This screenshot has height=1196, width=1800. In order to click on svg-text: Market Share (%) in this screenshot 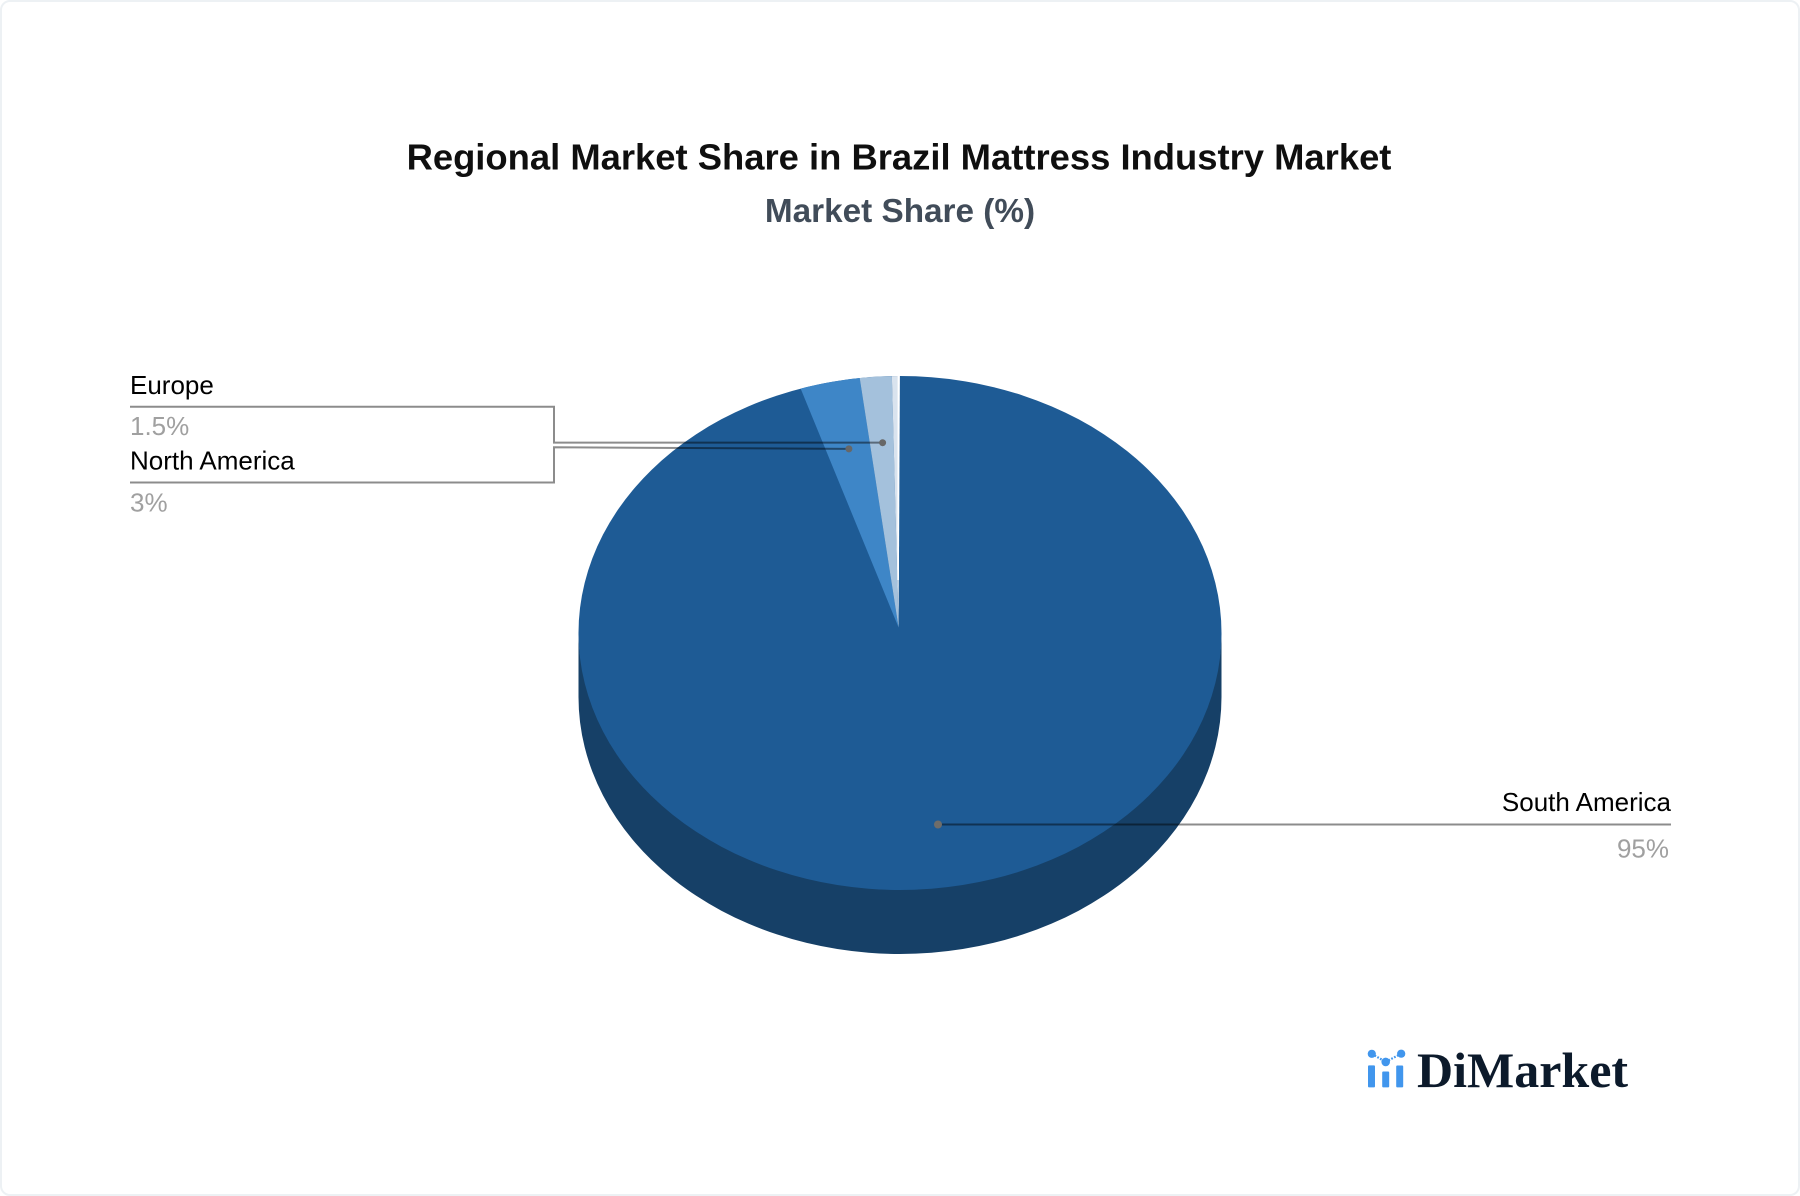, I will do `click(900, 211)`.